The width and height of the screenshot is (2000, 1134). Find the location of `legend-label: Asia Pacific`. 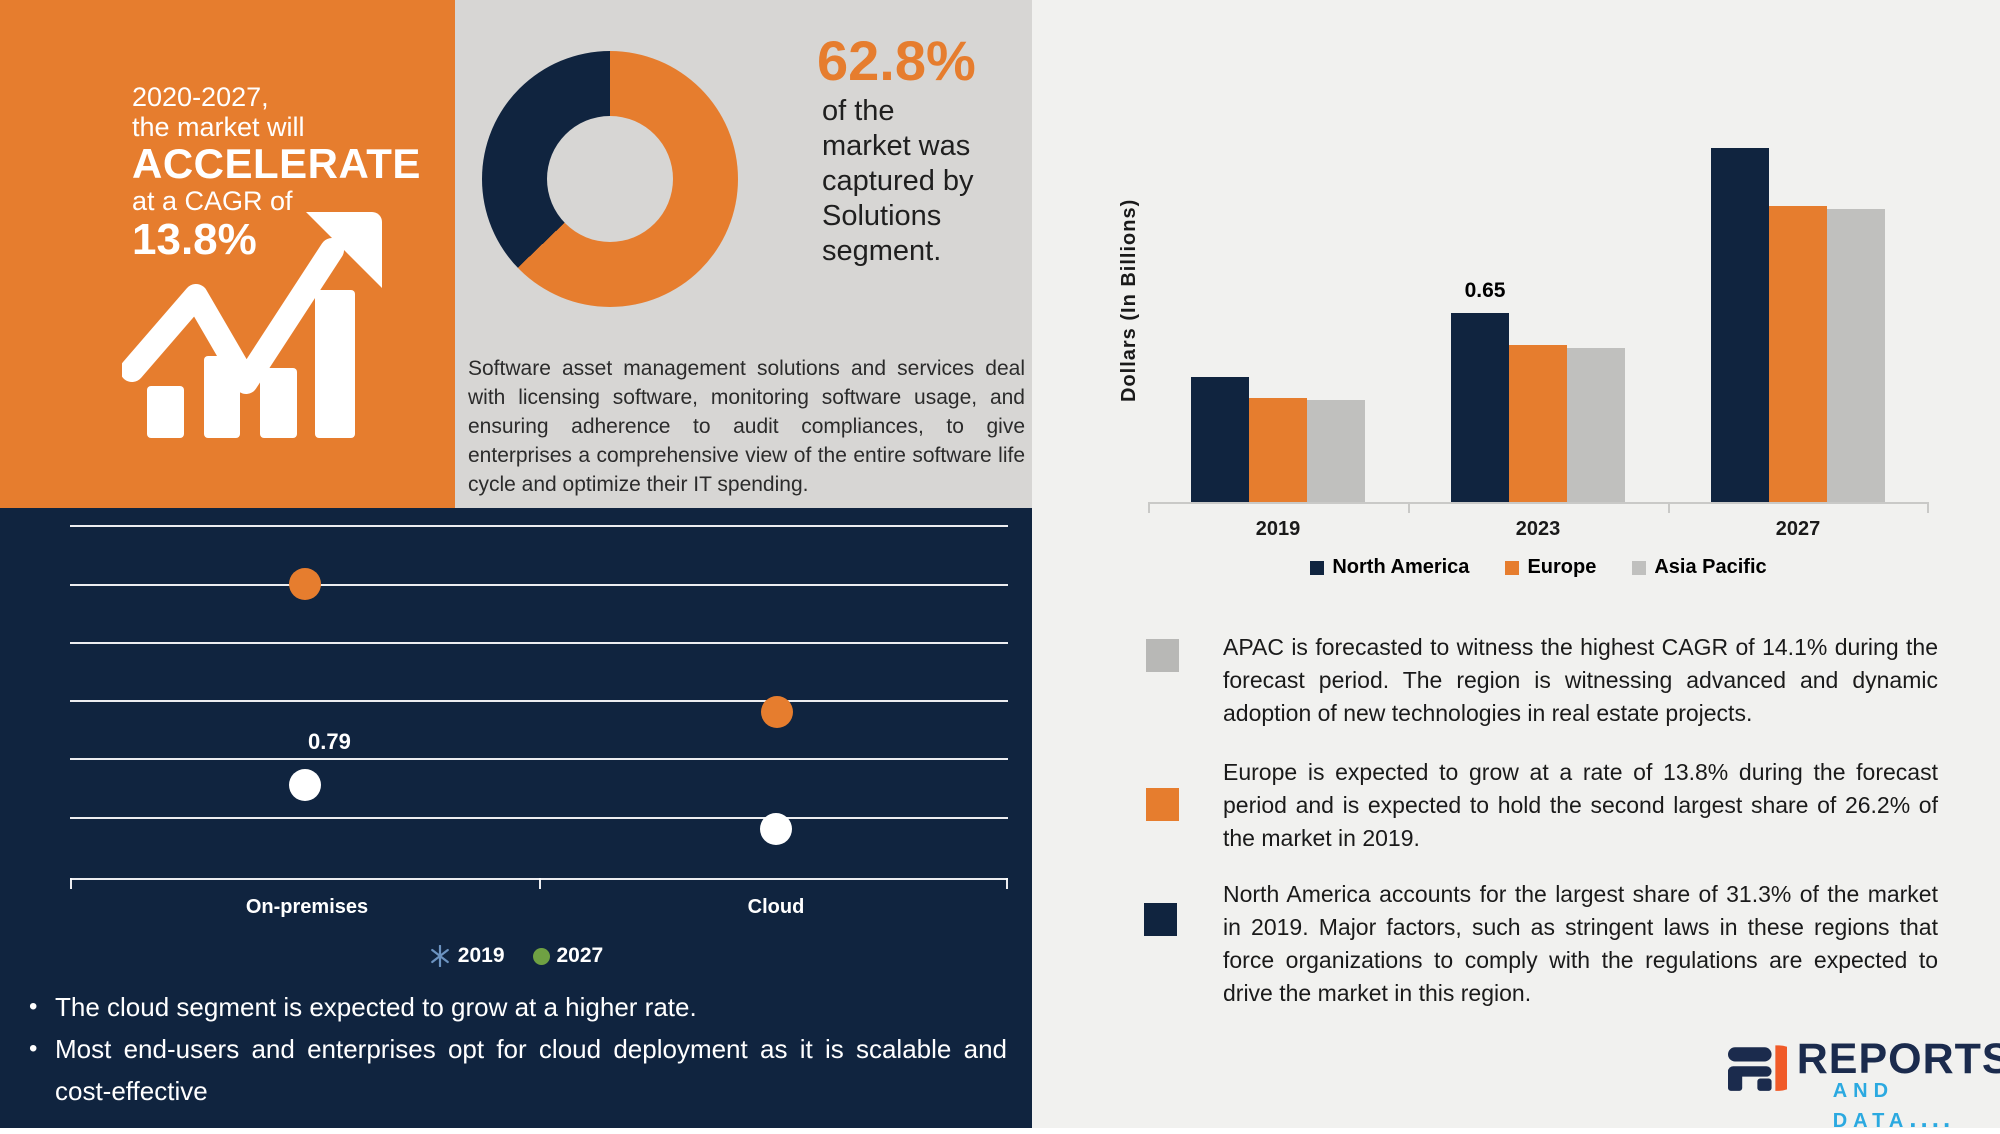

legend-label: Asia Pacific is located at coordinates (1710, 567).